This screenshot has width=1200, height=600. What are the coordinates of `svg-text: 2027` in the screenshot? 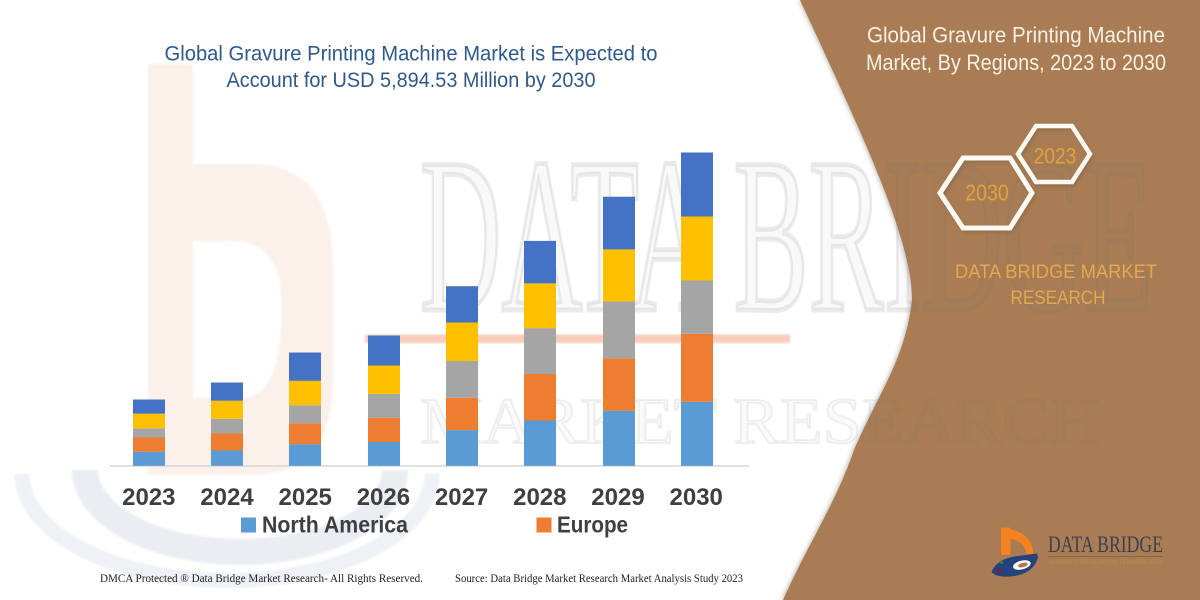 It's located at (461, 497).